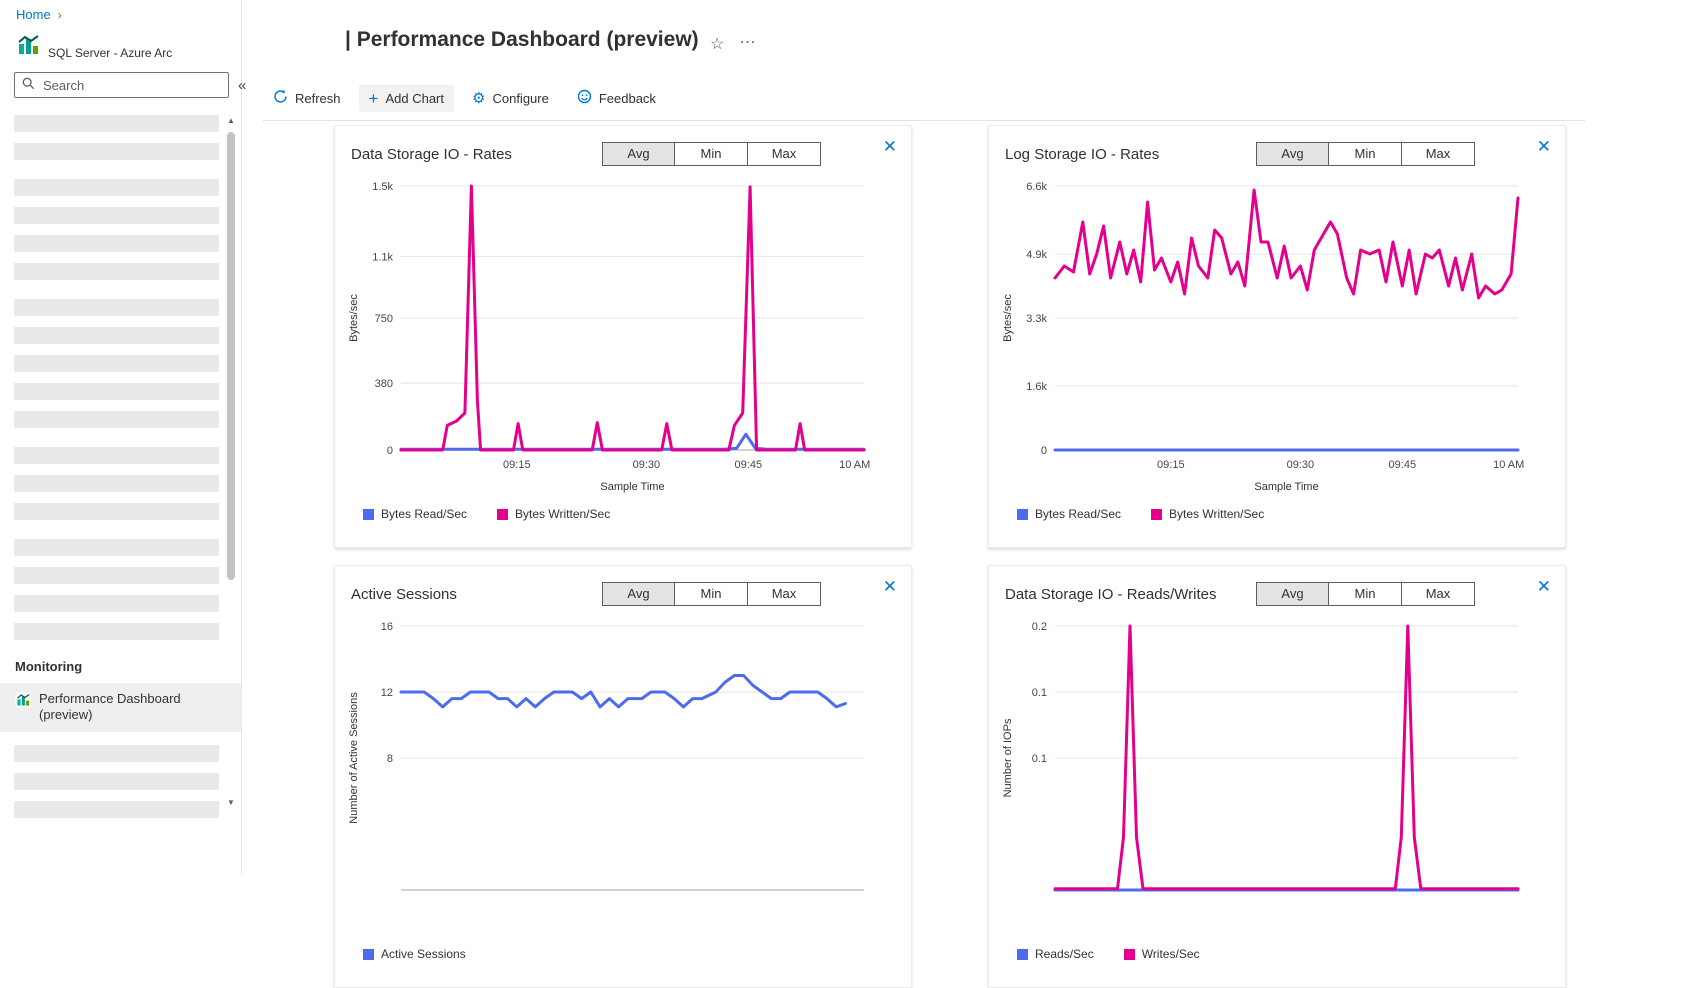 The width and height of the screenshot is (1708, 988). I want to click on app-header: SQL Server - Azure Arc, so click(128, 46).